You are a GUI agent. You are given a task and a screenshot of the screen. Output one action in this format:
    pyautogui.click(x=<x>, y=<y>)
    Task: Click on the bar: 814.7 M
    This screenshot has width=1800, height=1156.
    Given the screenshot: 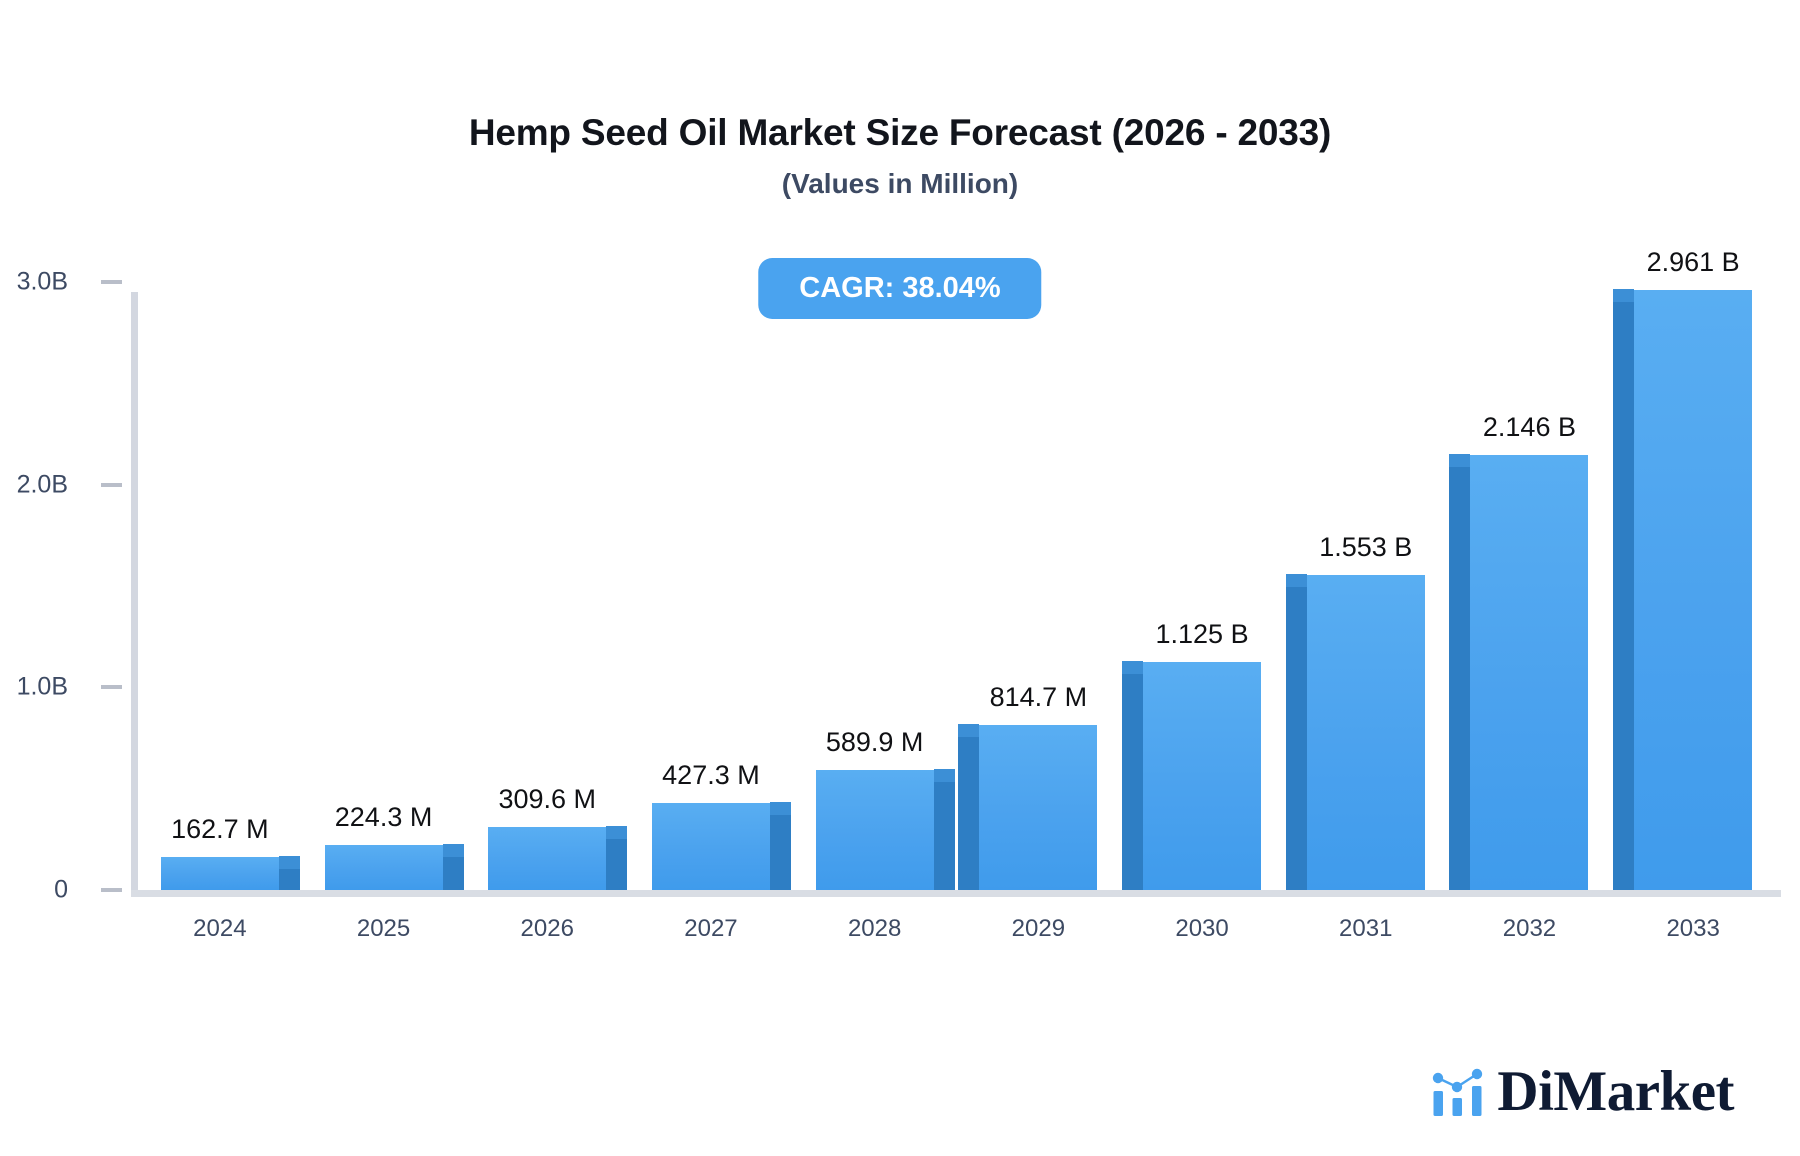 What is the action you would take?
    pyautogui.click(x=1028, y=786)
    